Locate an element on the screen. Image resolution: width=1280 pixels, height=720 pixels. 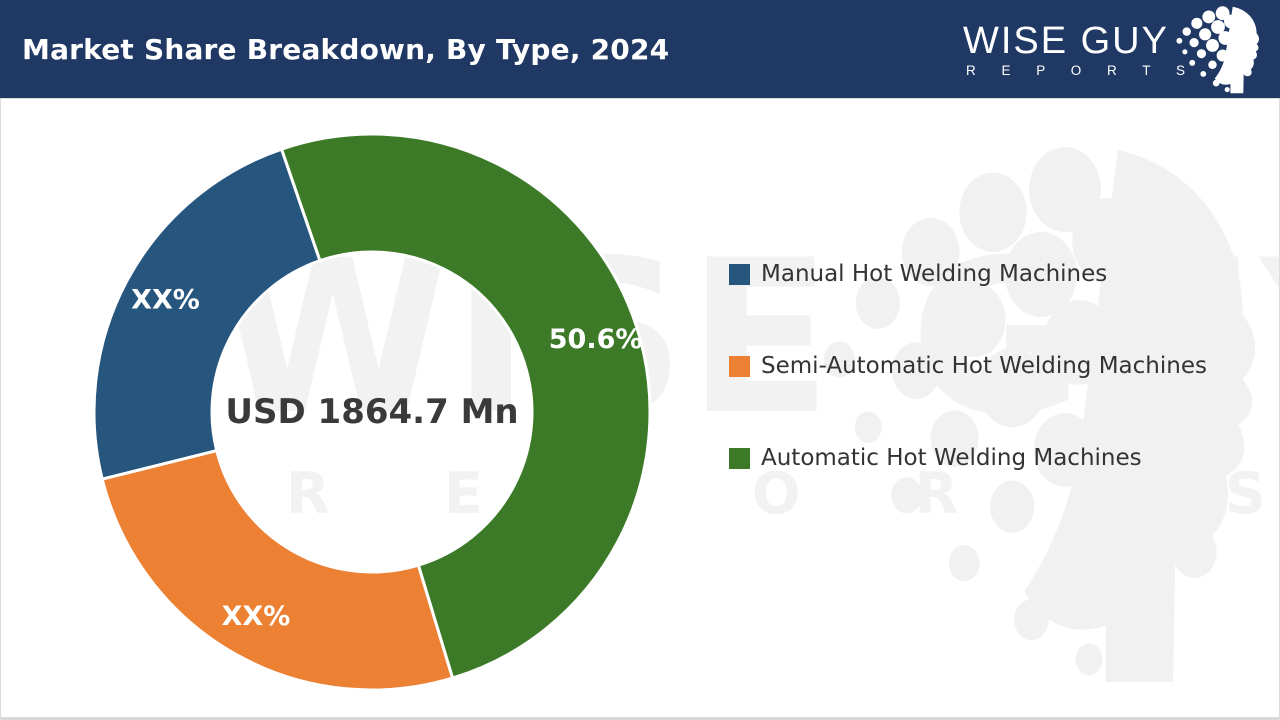
legend-label-semi-automatic: Semi-Automatic Hot Welding Machines is located at coordinates (984, 366).